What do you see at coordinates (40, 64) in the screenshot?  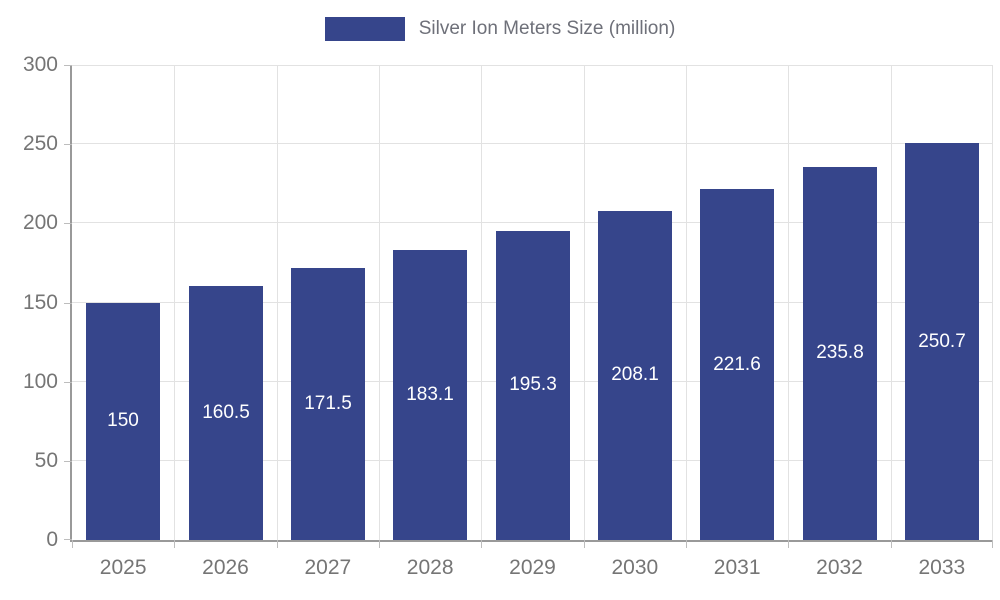 I see `y-axis-label: 300` at bounding box center [40, 64].